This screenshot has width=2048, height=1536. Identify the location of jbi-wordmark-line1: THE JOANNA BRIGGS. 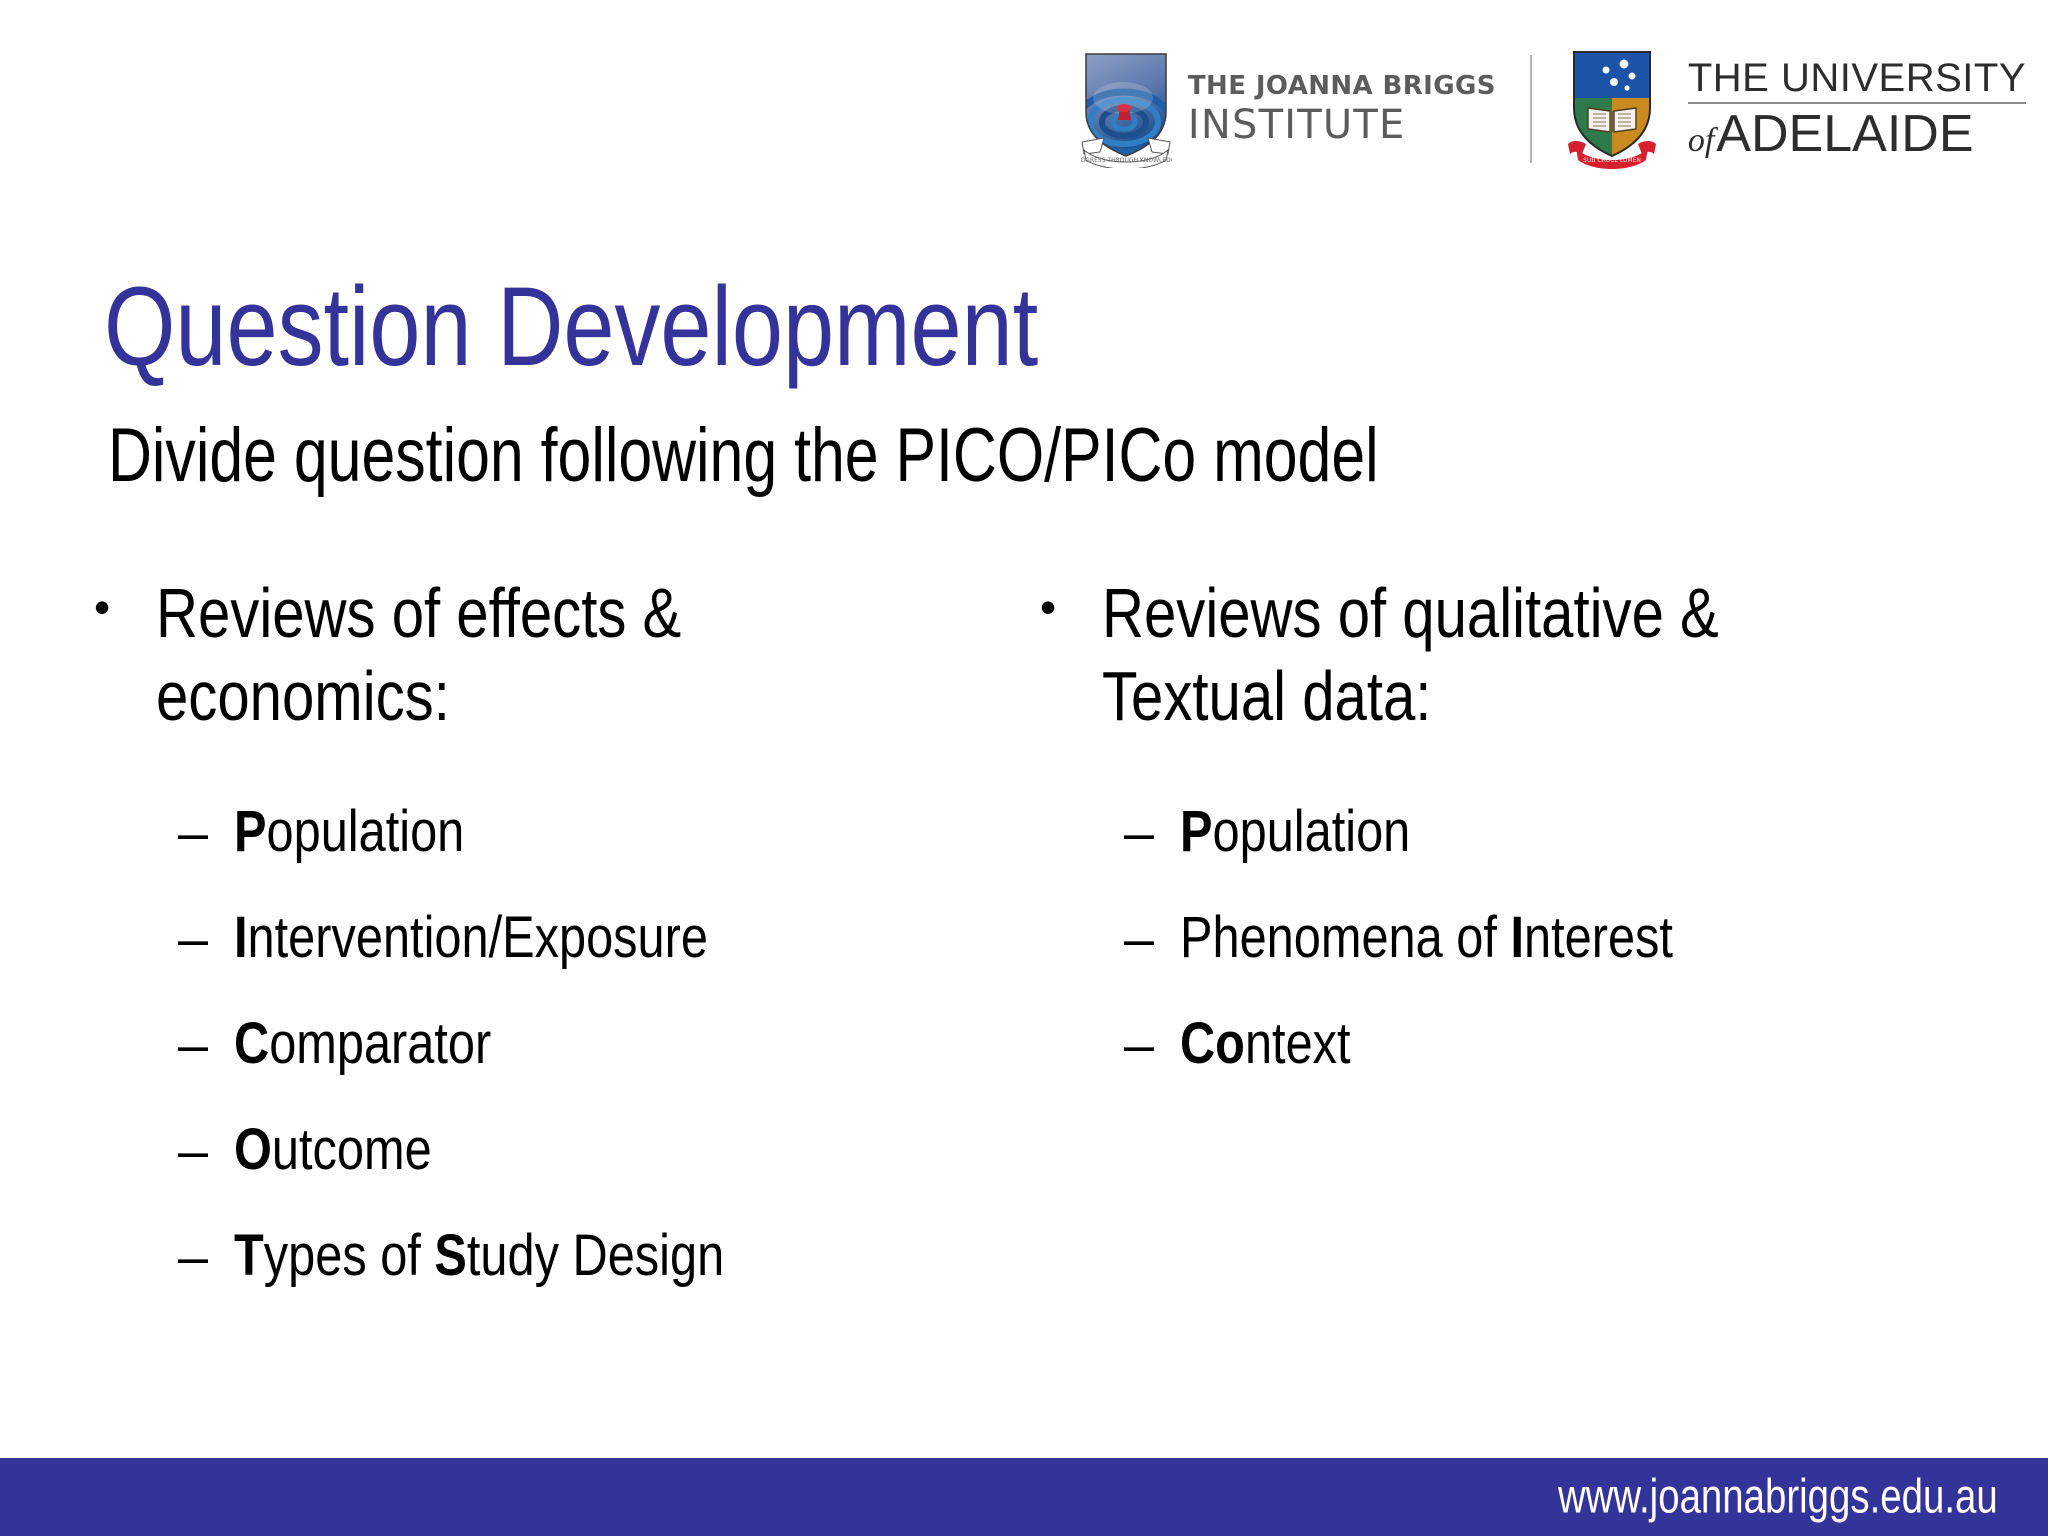
(1341, 86).